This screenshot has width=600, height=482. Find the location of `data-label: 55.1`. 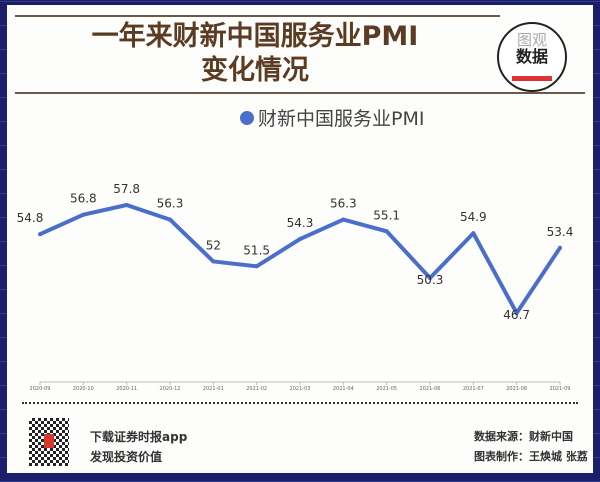

data-label: 55.1 is located at coordinates (386, 215).